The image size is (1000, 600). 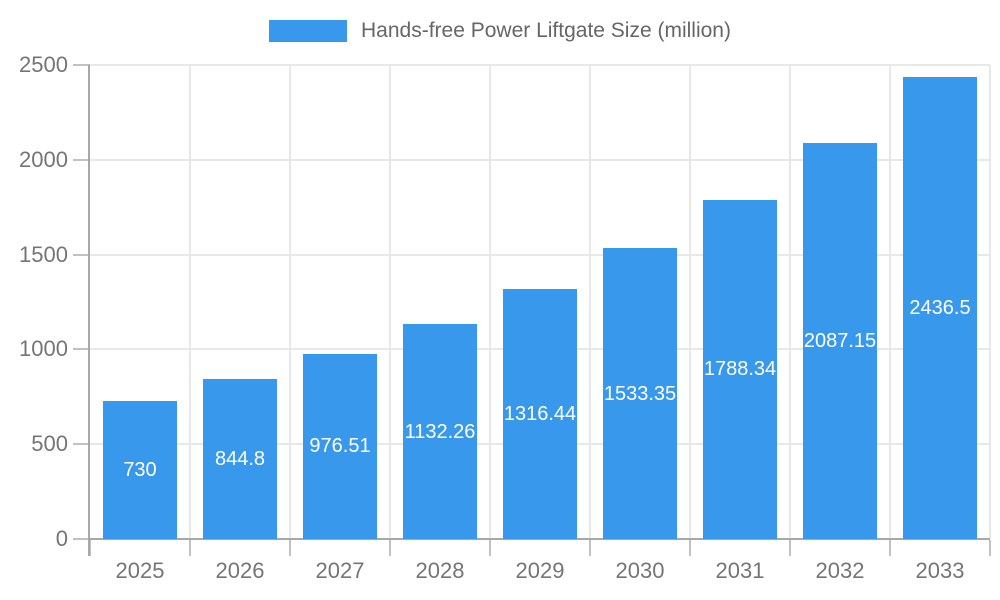 What do you see at coordinates (540, 414) in the screenshot?
I see `bar-2029` at bounding box center [540, 414].